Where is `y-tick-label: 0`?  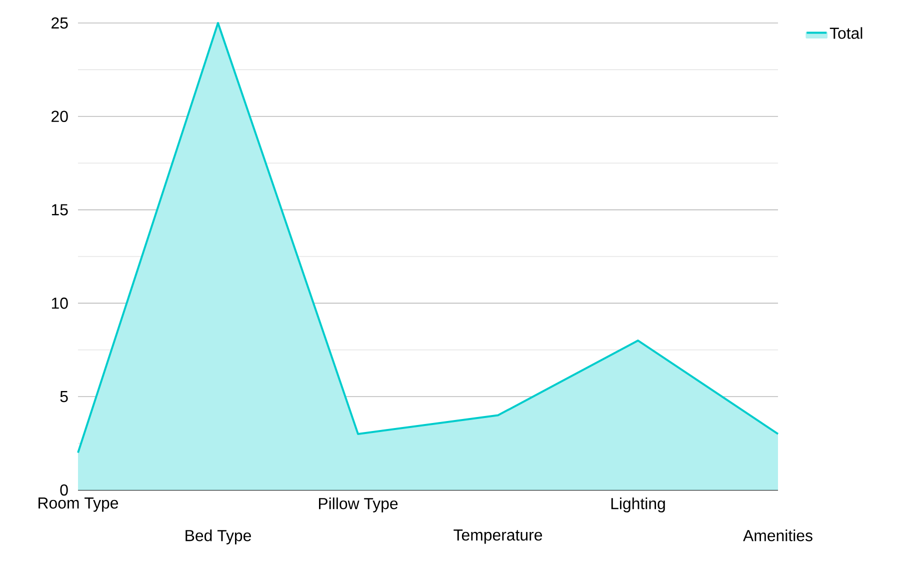 y-tick-label: 0 is located at coordinates (64, 490).